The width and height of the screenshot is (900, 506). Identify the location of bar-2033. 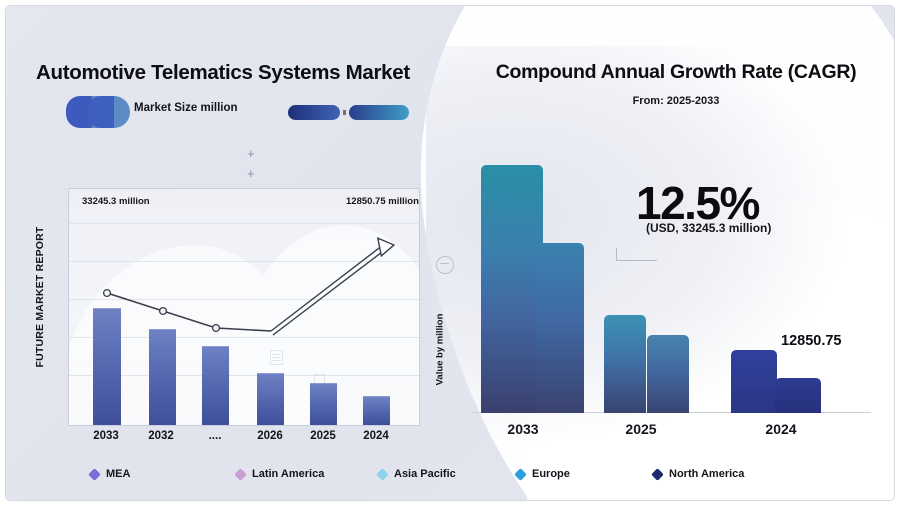
(107, 366).